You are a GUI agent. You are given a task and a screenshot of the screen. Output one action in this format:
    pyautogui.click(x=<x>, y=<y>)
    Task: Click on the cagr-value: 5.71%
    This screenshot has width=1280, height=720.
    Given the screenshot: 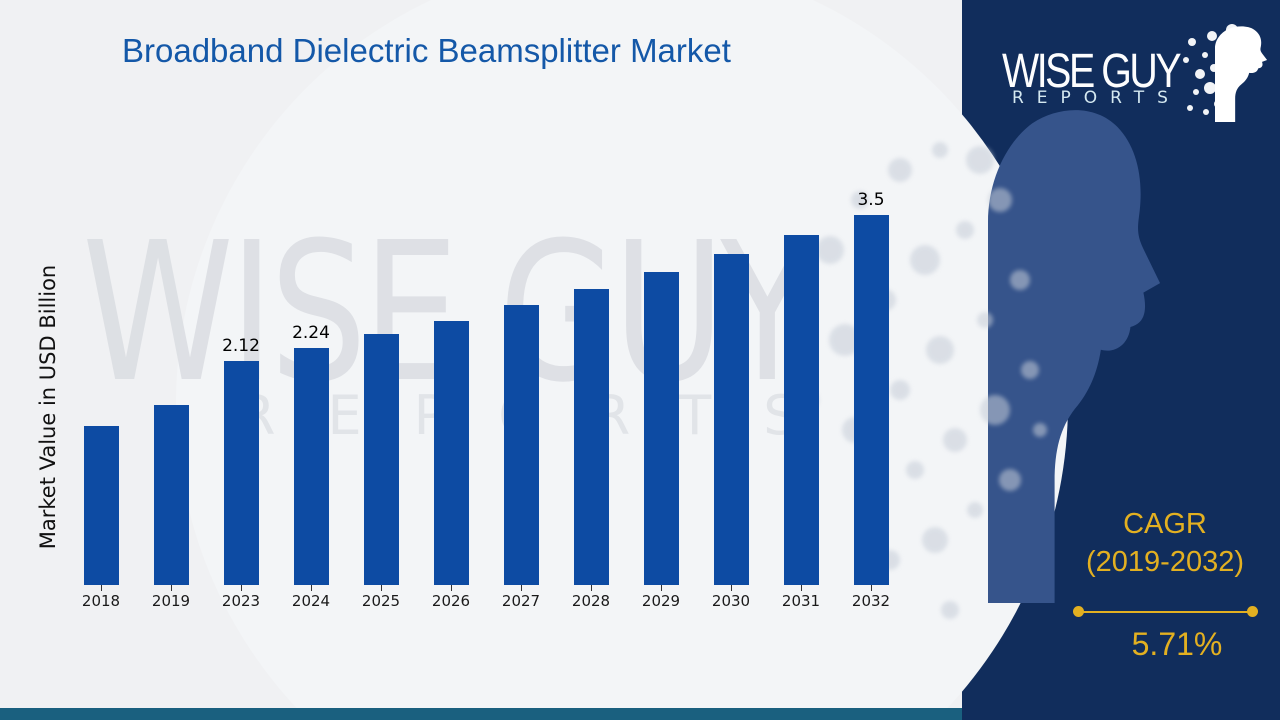 What is the action you would take?
    pyautogui.click(x=1177, y=644)
    